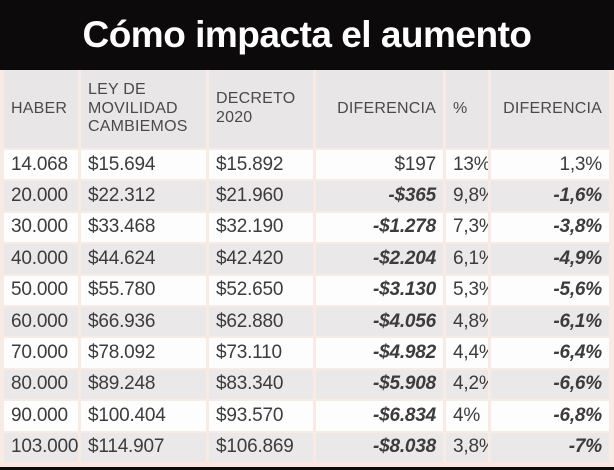  I want to click on table-cell-haber: 70.000, so click(39, 353).